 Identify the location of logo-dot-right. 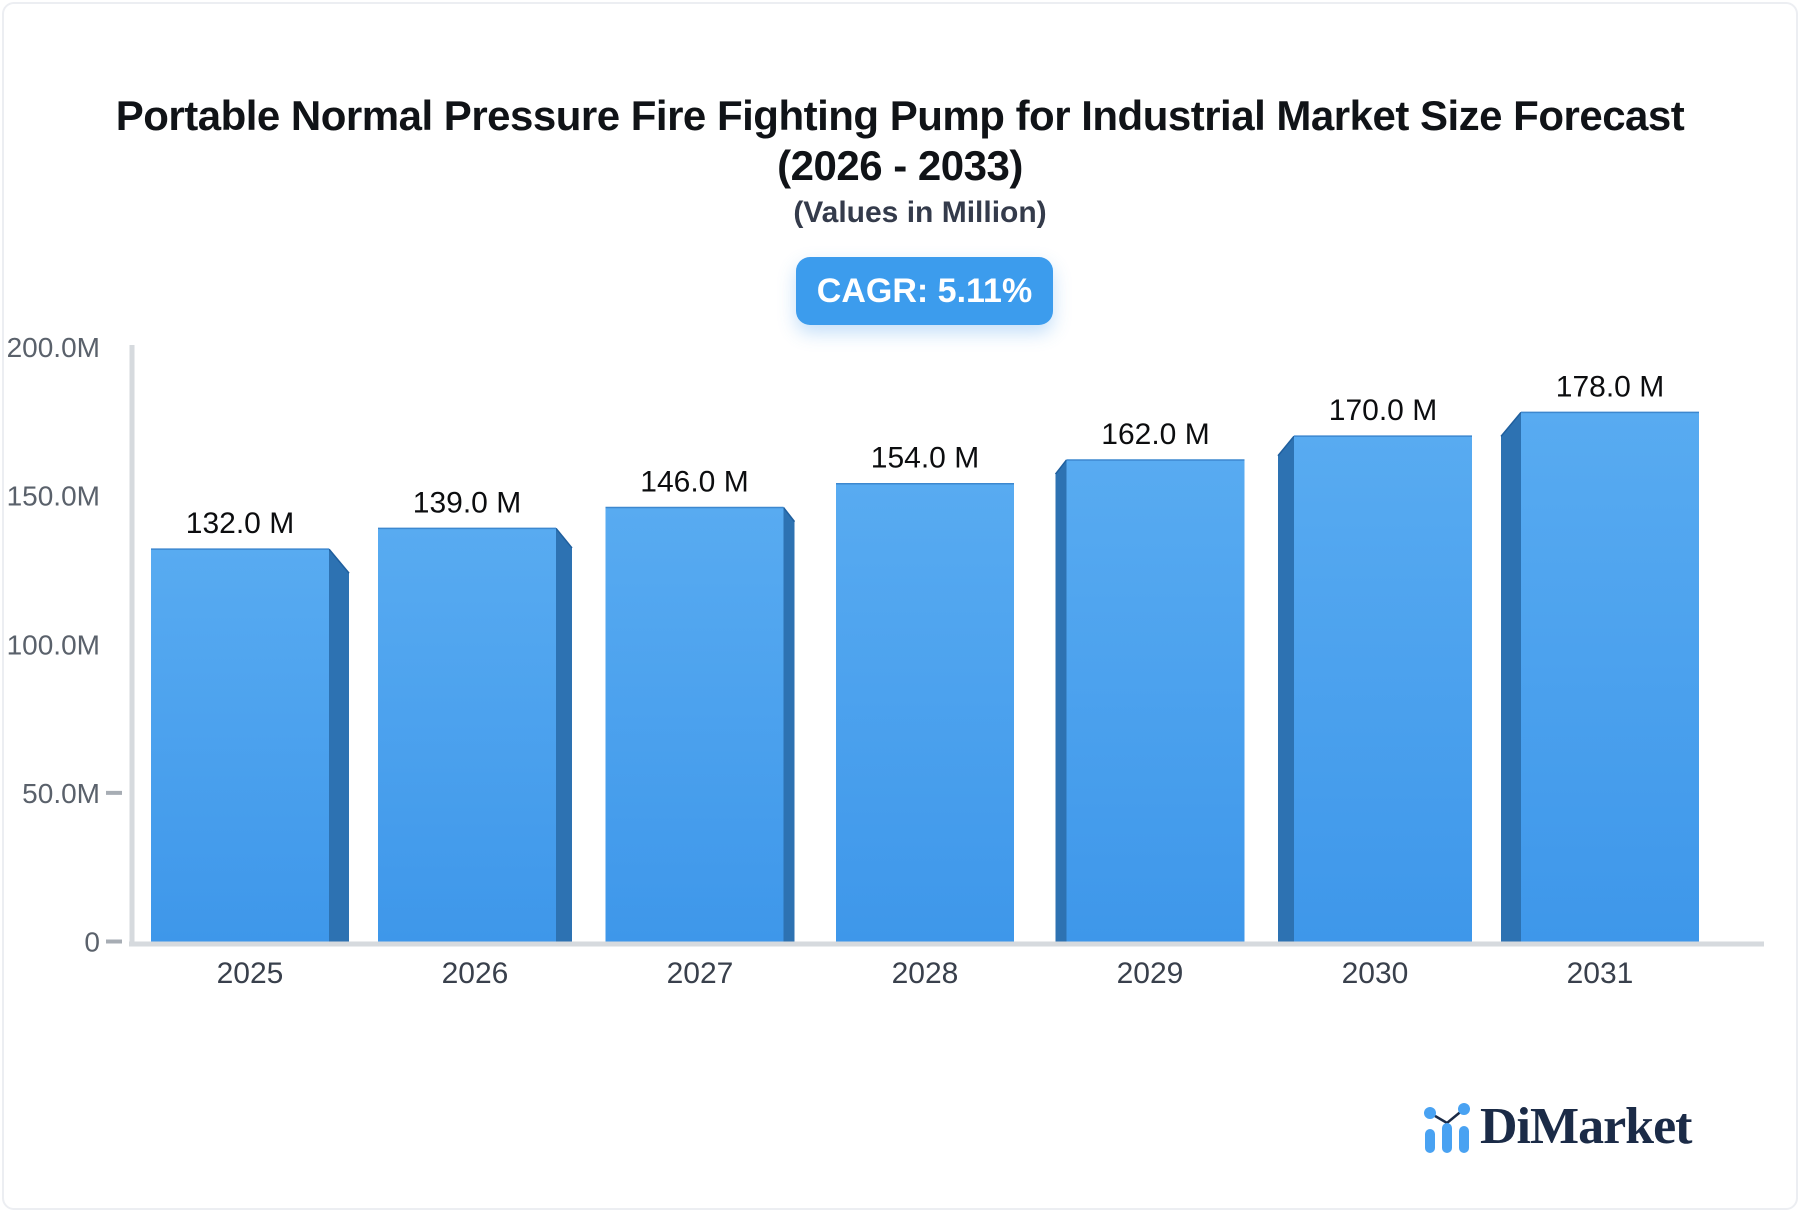
(1464, 1109).